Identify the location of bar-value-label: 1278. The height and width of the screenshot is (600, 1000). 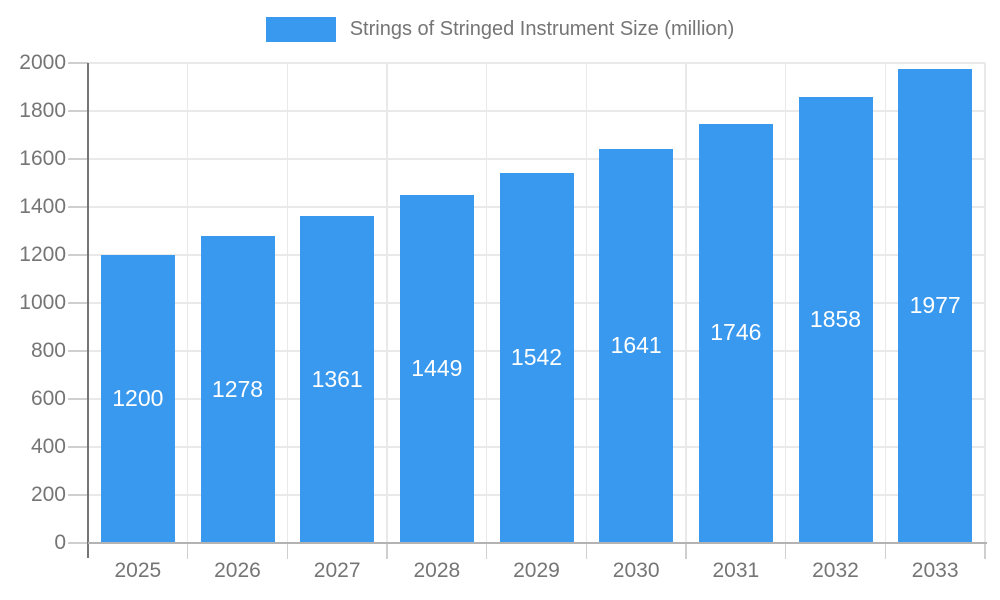
(237, 388).